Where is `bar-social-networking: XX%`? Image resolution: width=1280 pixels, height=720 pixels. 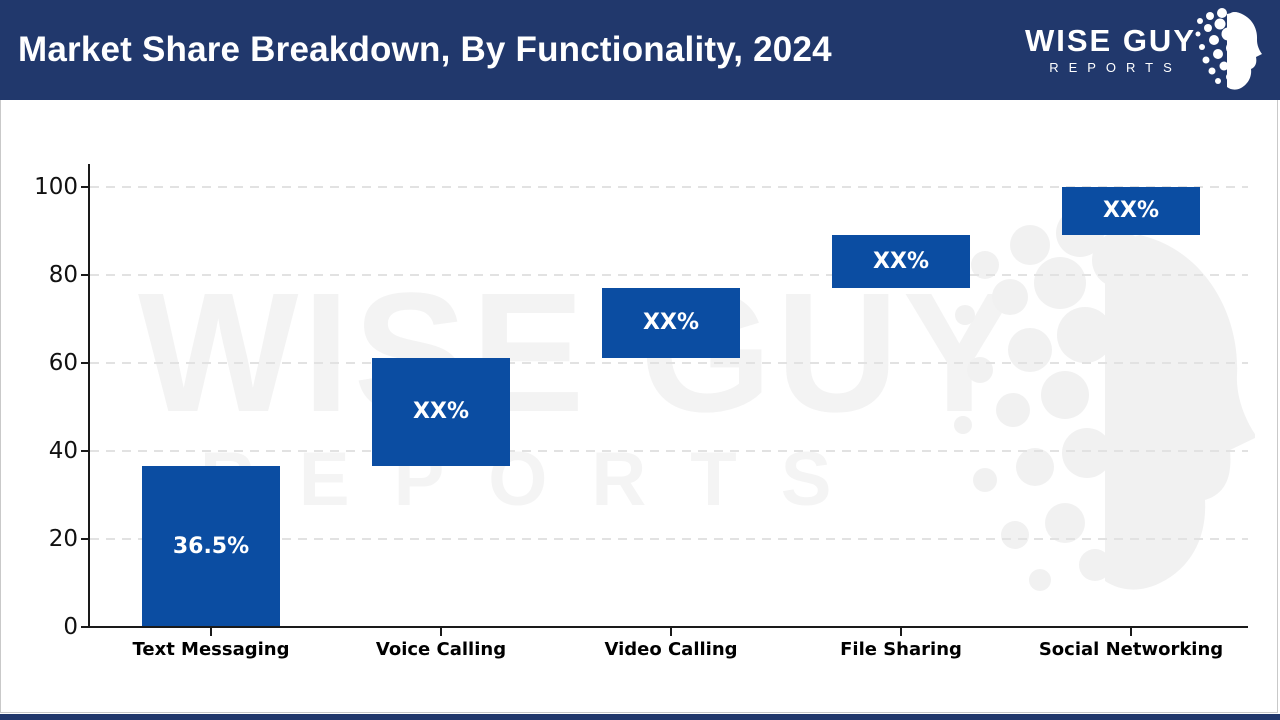 bar-social-networking: XX% is located at coordinates (1131, 210).